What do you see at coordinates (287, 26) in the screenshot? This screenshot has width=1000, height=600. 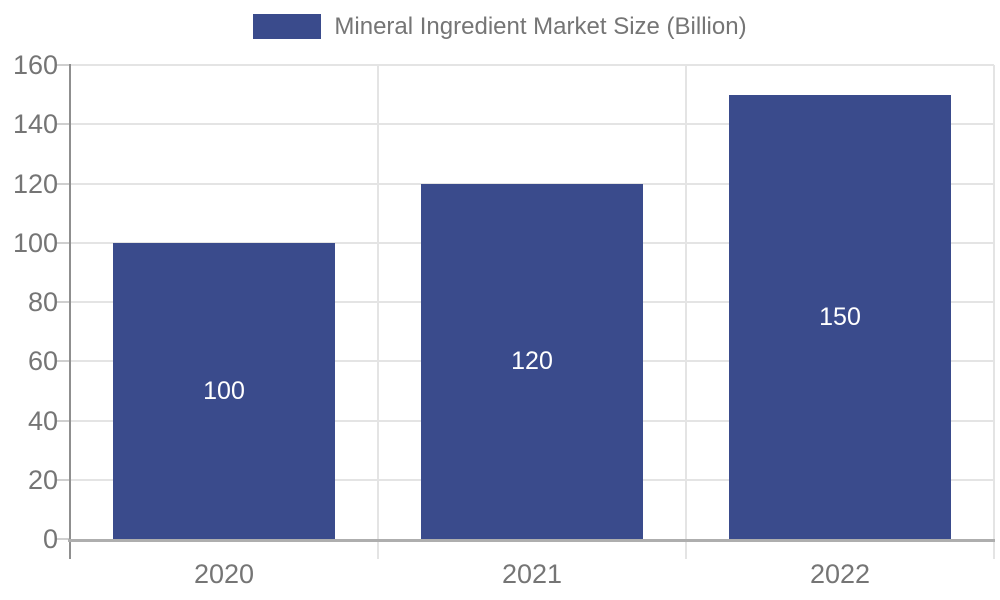 I see `legend-swatch` at bounding box center [287, 26].